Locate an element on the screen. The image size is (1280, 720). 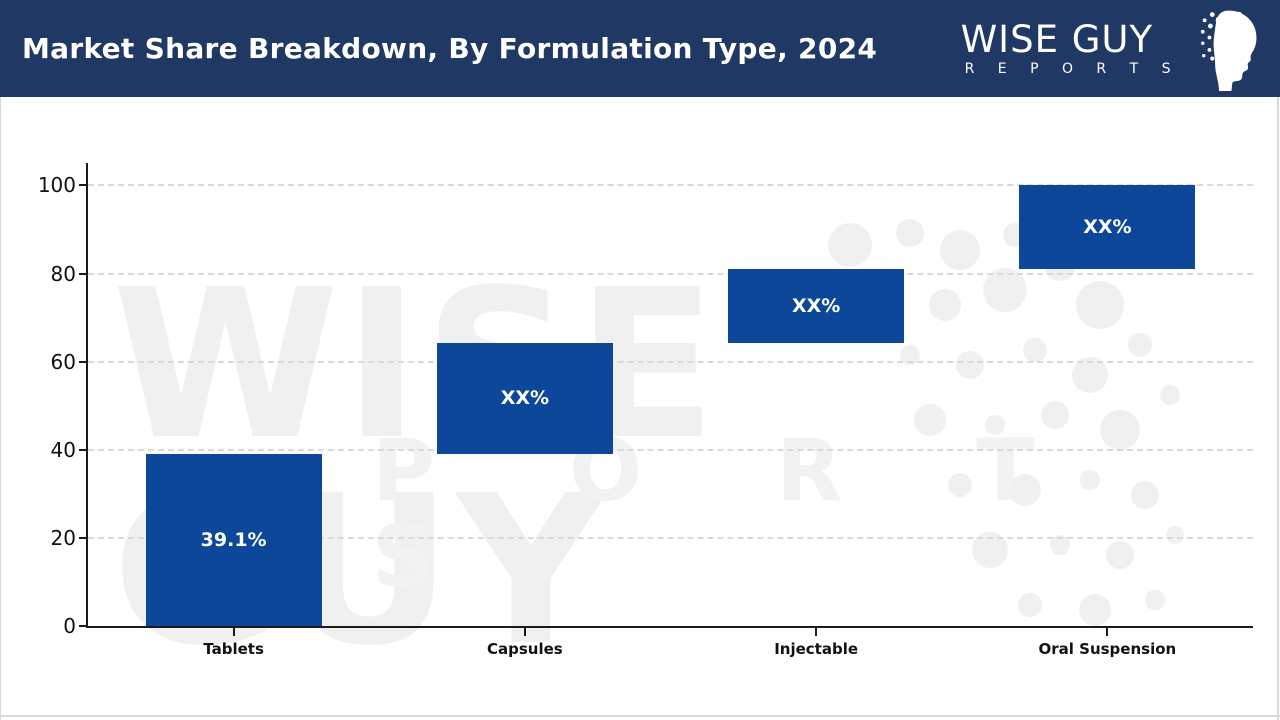
bar-tablets: 39.1% is located at coordinates (233, 539).